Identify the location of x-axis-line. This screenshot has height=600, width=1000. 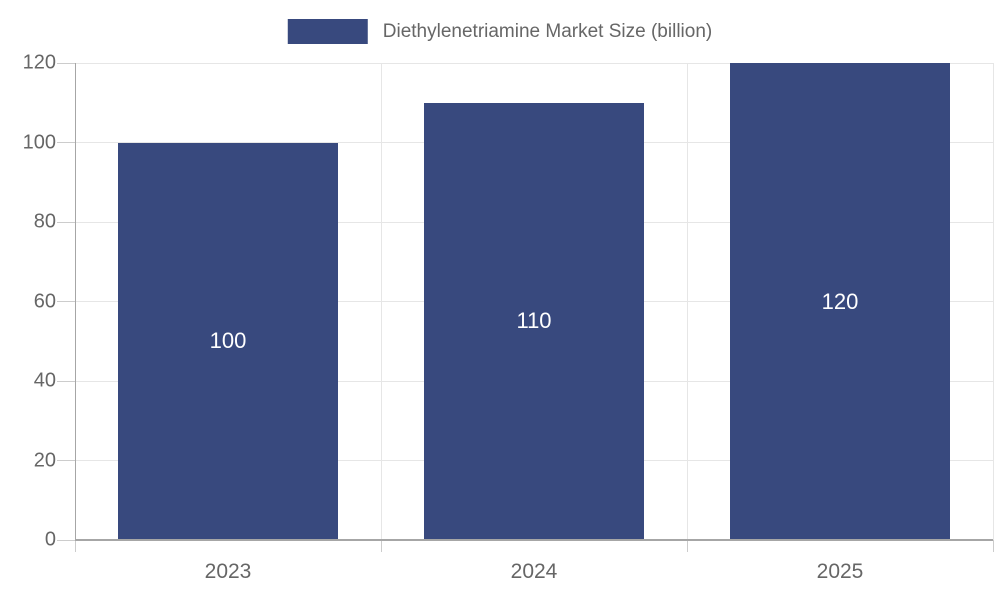
(534, 540).